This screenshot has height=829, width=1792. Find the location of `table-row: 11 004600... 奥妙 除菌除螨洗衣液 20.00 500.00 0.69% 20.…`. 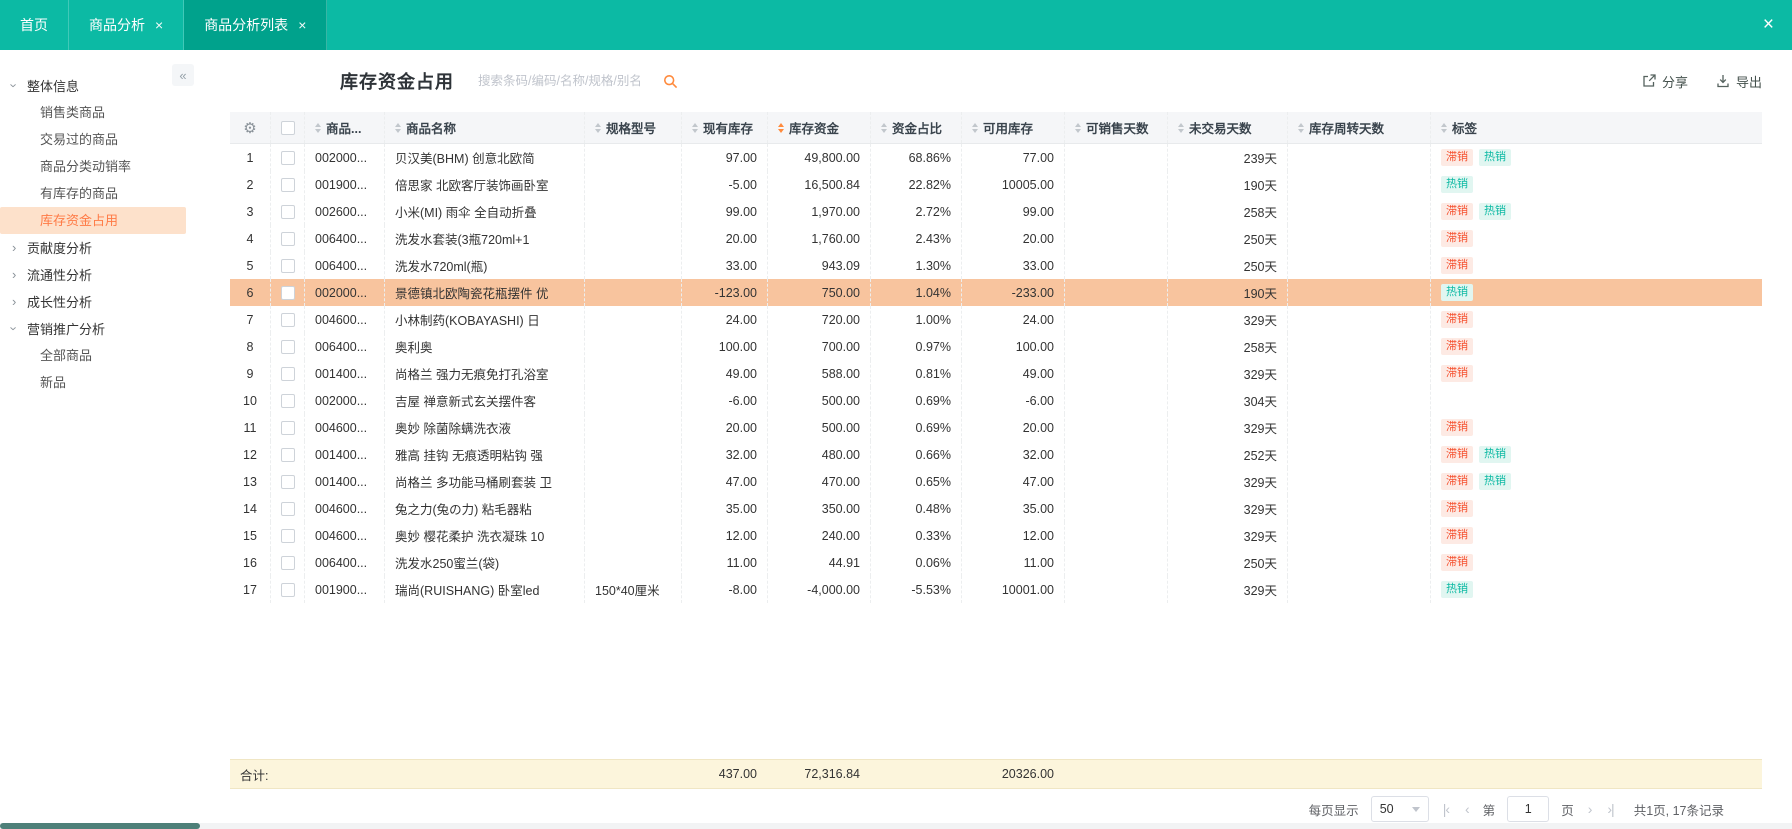

table-row: 11 004600... 奥妙 除菌除螨洗衣液 20.00 500.00 0.69% 20.… is located at coordinates (996, 427).